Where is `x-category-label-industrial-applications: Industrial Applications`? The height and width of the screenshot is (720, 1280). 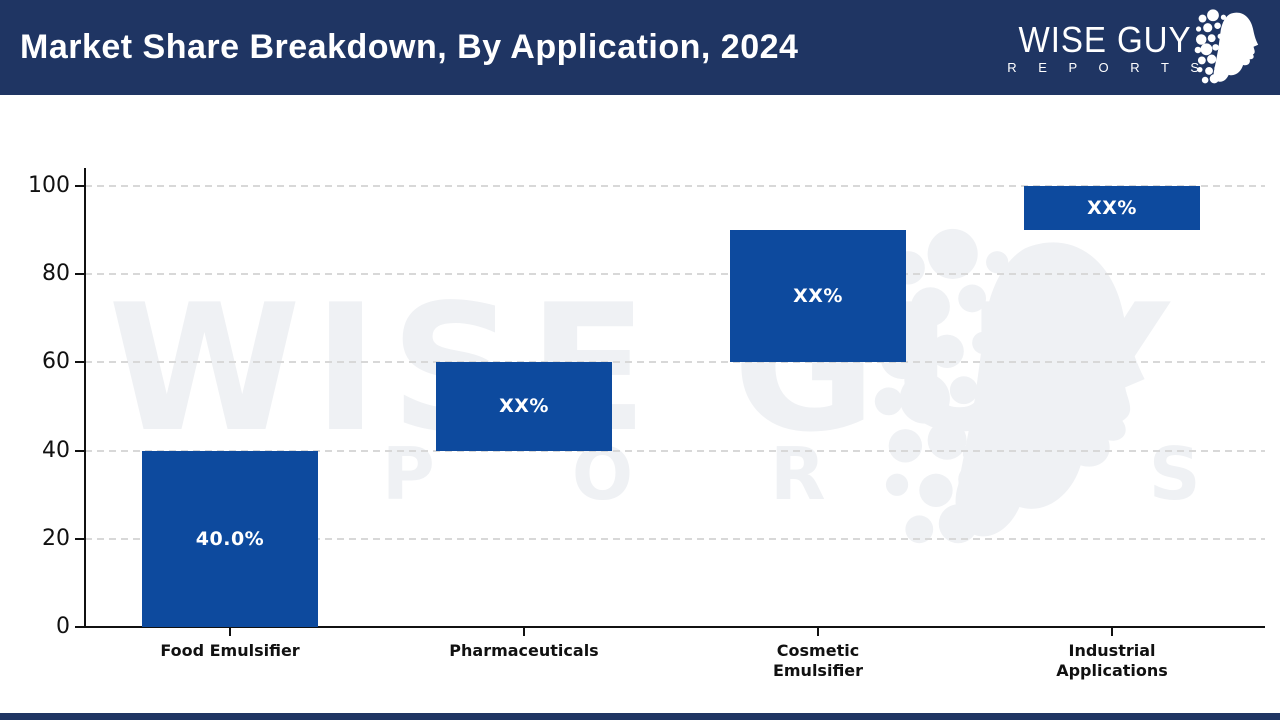
x-category-label-industrial-applications: Industrial Applications is located at coordinates (1112, 660).